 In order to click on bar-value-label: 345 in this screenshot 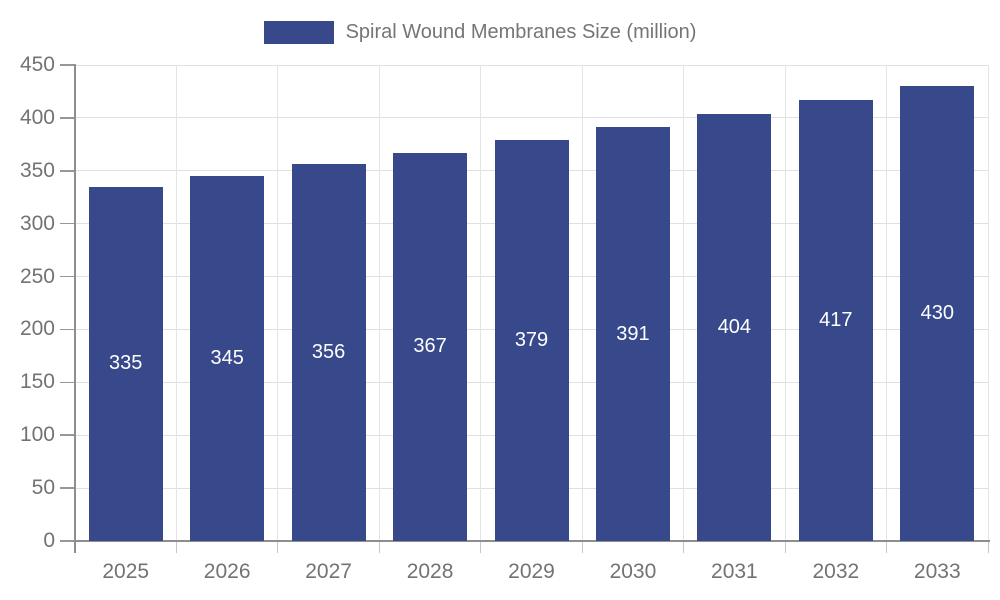, I will do `click(227, 358)`.